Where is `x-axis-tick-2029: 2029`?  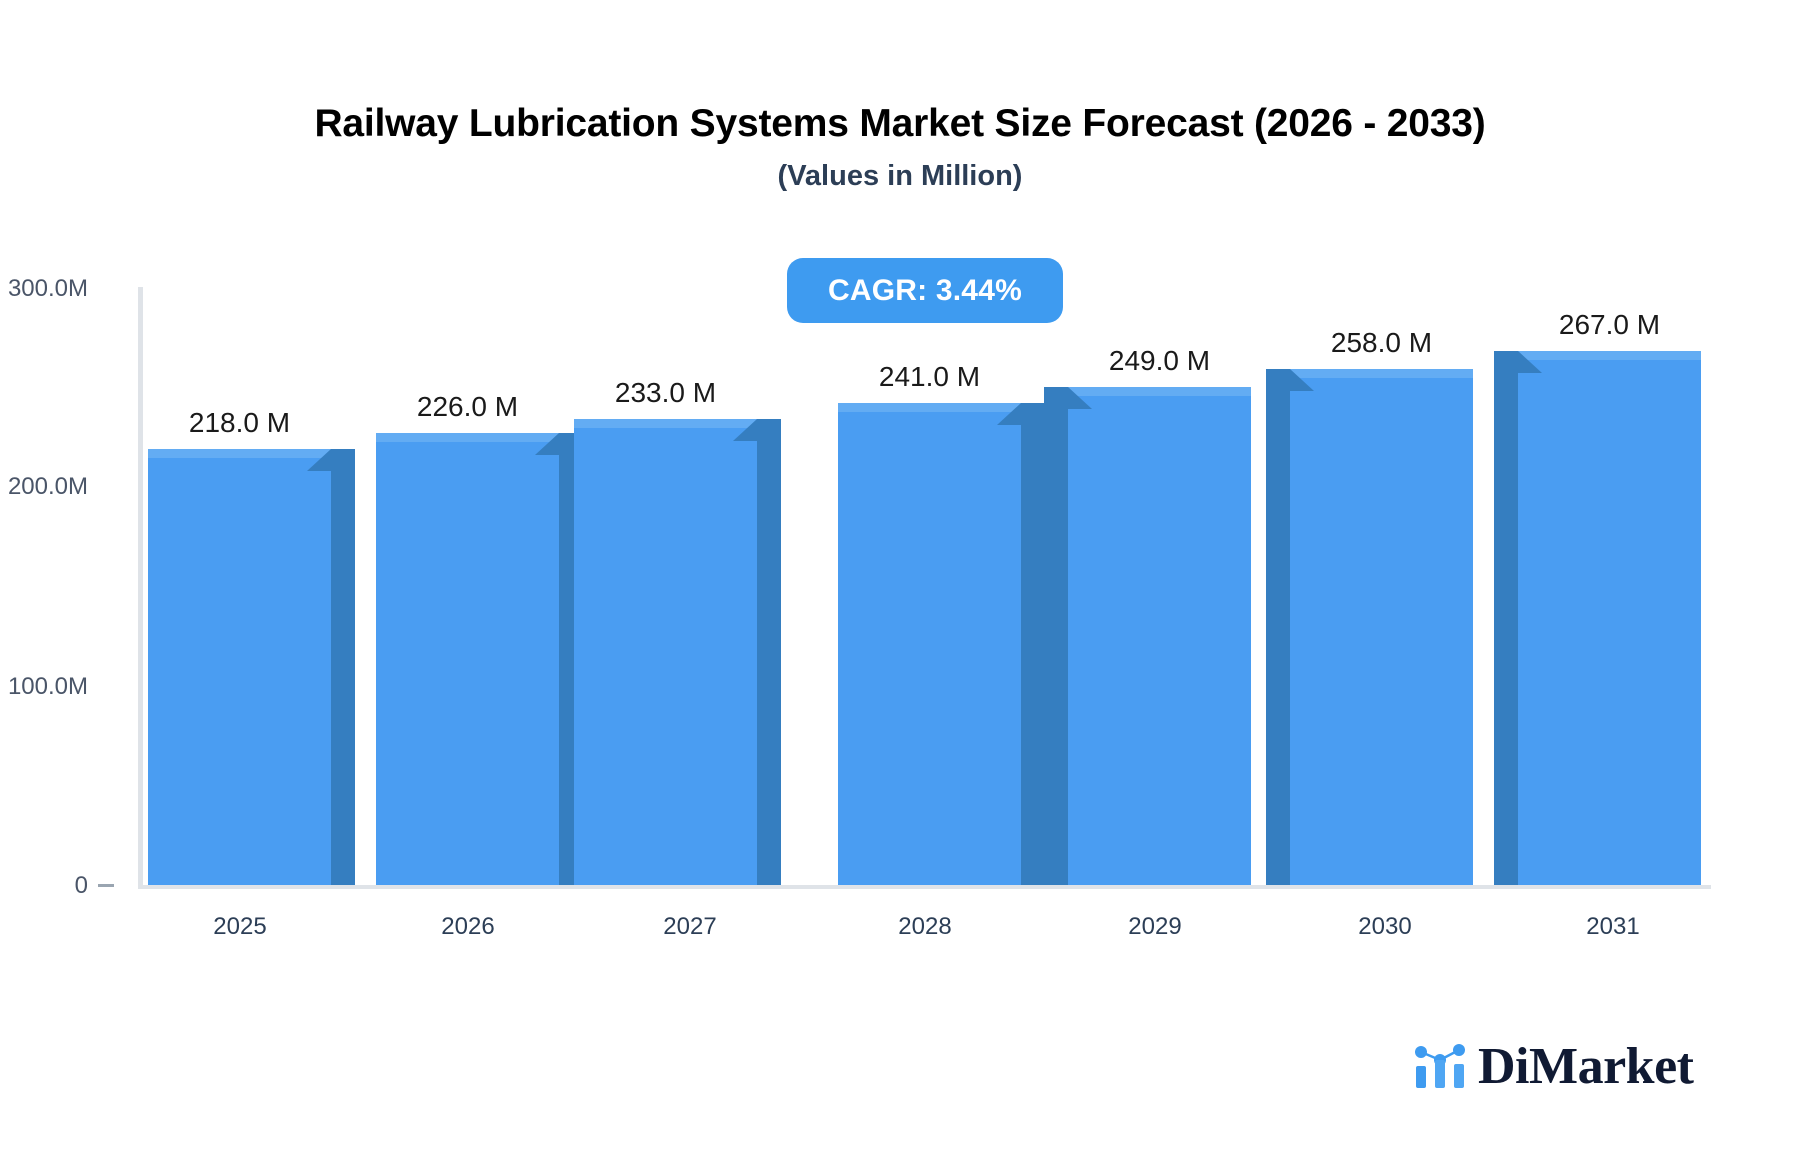 x-axis-tick-2029: 2029 is located at coordinates (1155, 926).